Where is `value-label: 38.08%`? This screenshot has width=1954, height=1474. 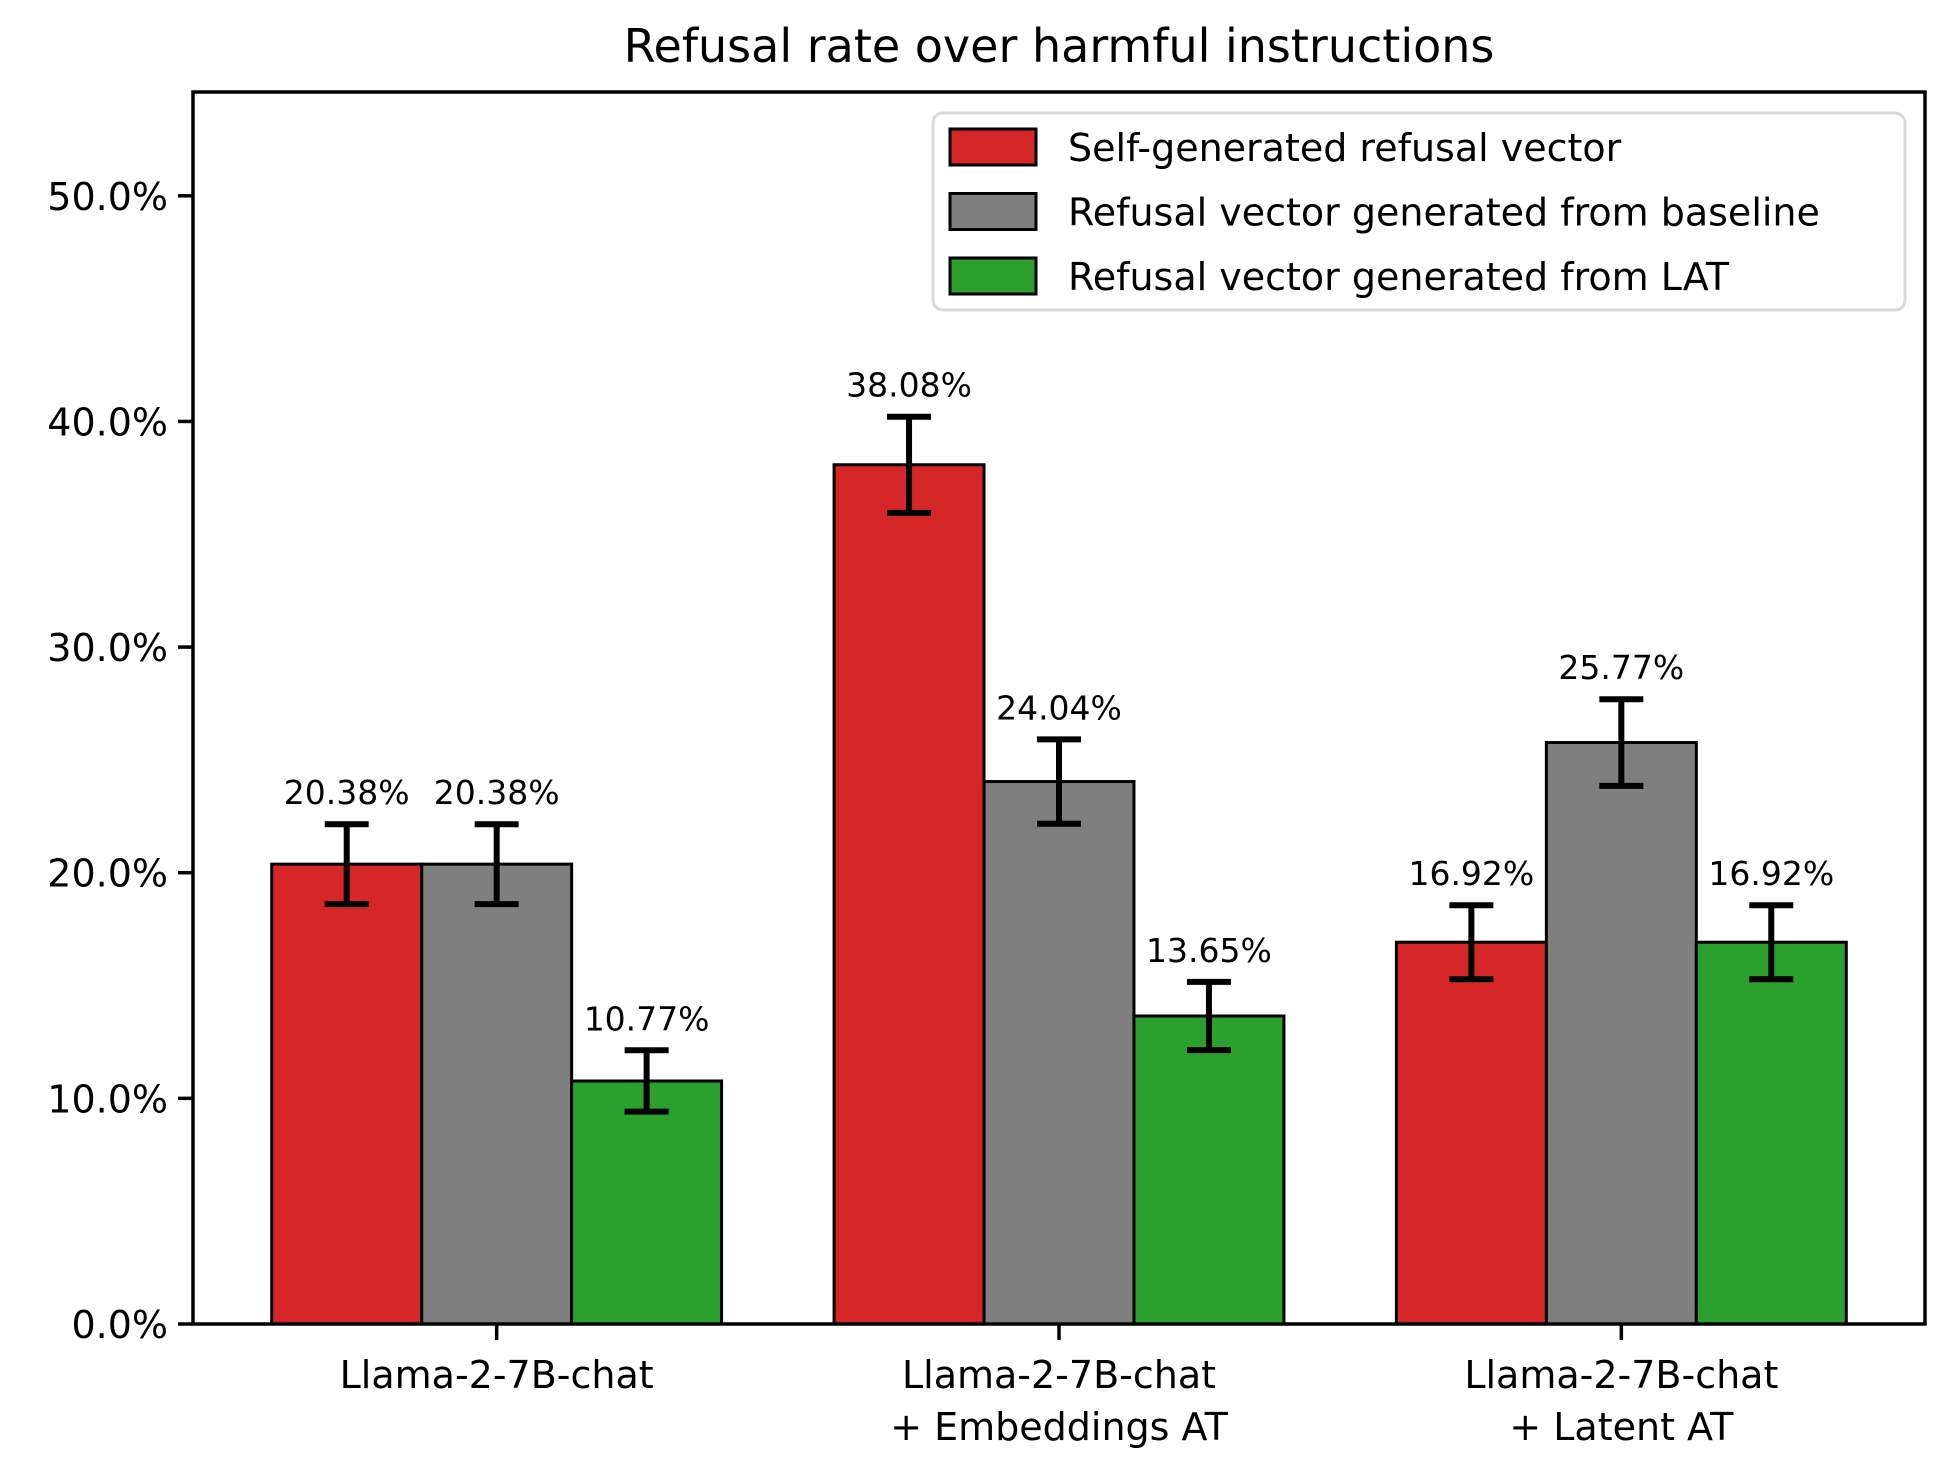 value-label: 38.08% is located at coordinates (909, 385).